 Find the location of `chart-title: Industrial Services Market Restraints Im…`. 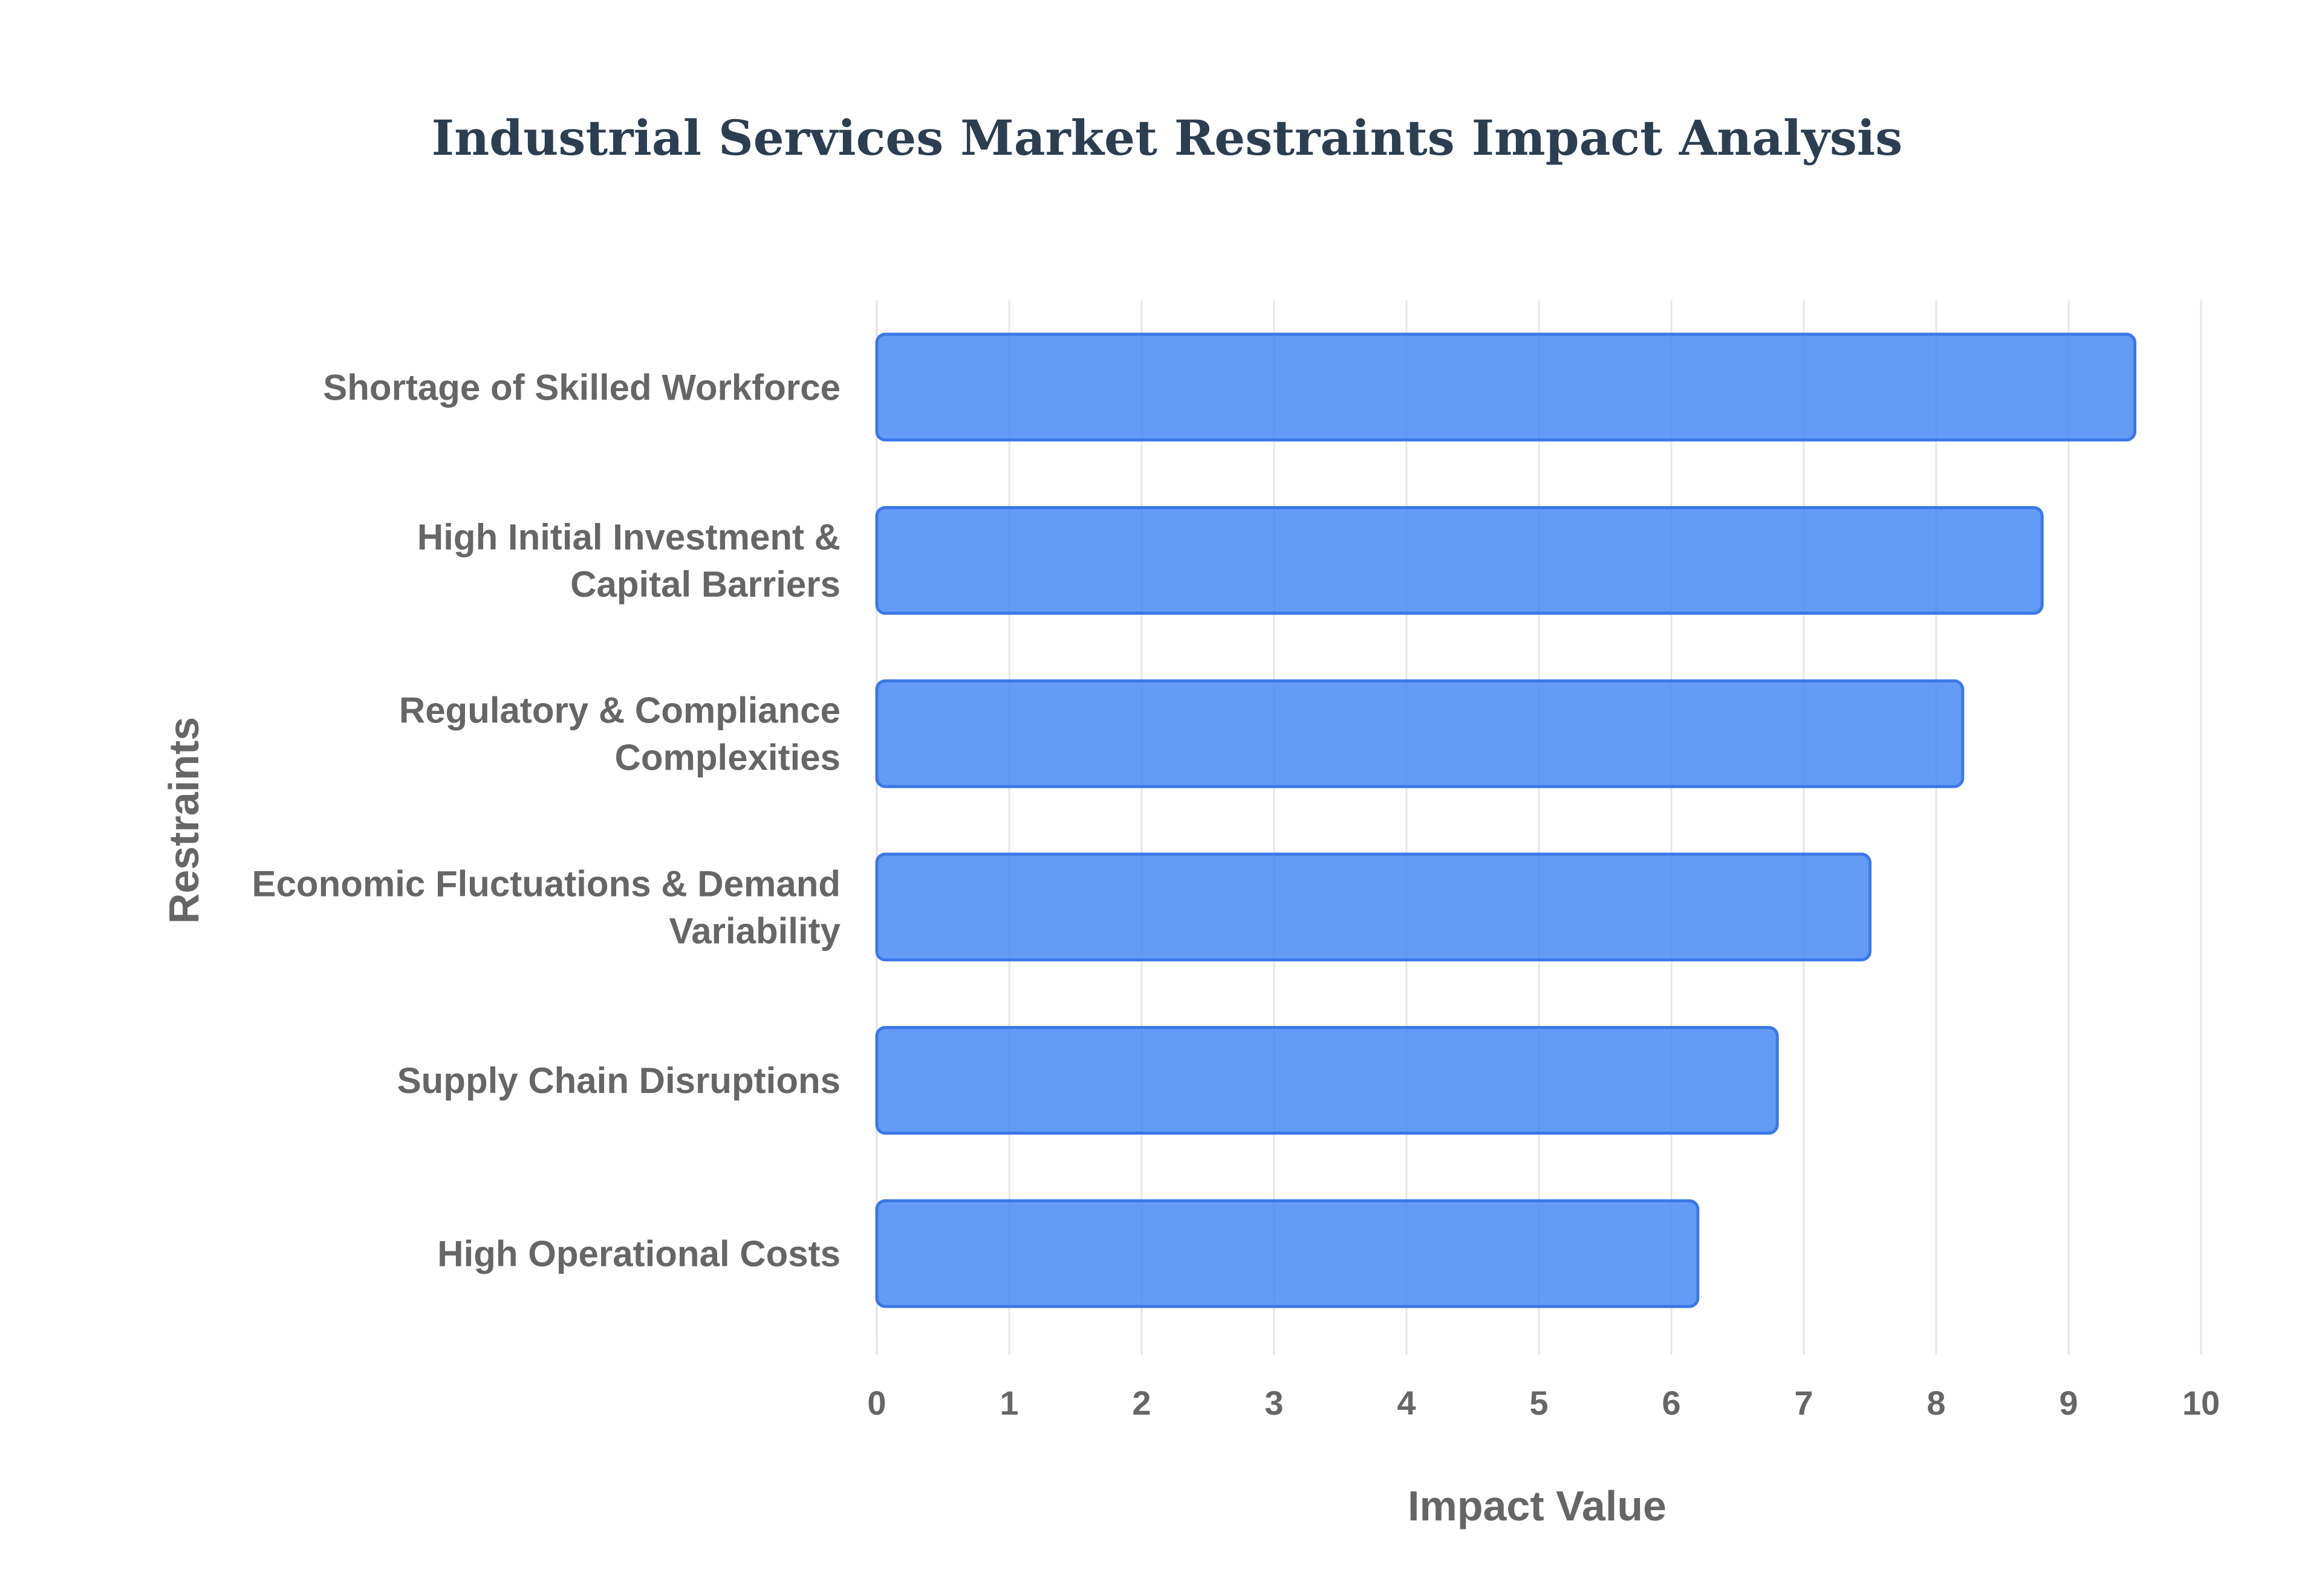

chart-title: Industrial Services Market Restraints Im… is located at coordinates (1167, 137).